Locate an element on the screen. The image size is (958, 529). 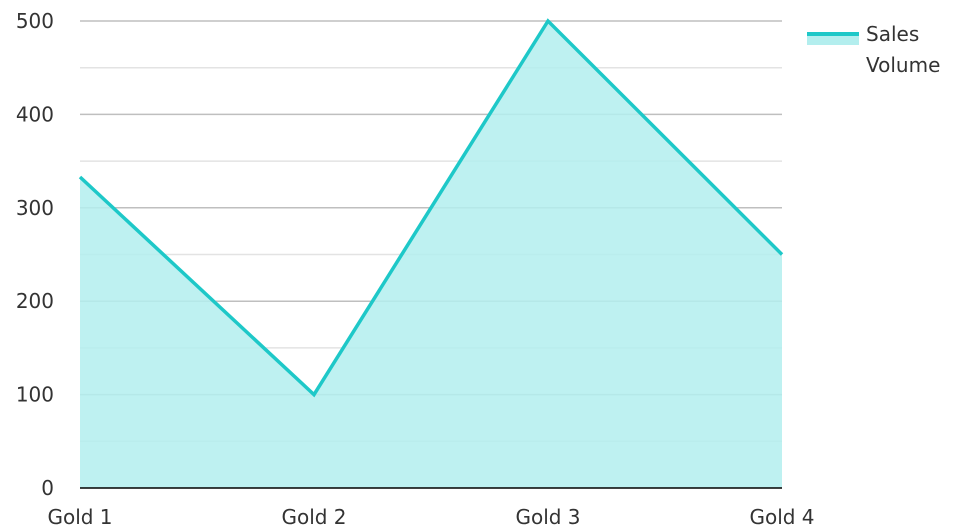
legend: Sales Volume is located at coordinates (873, 49).